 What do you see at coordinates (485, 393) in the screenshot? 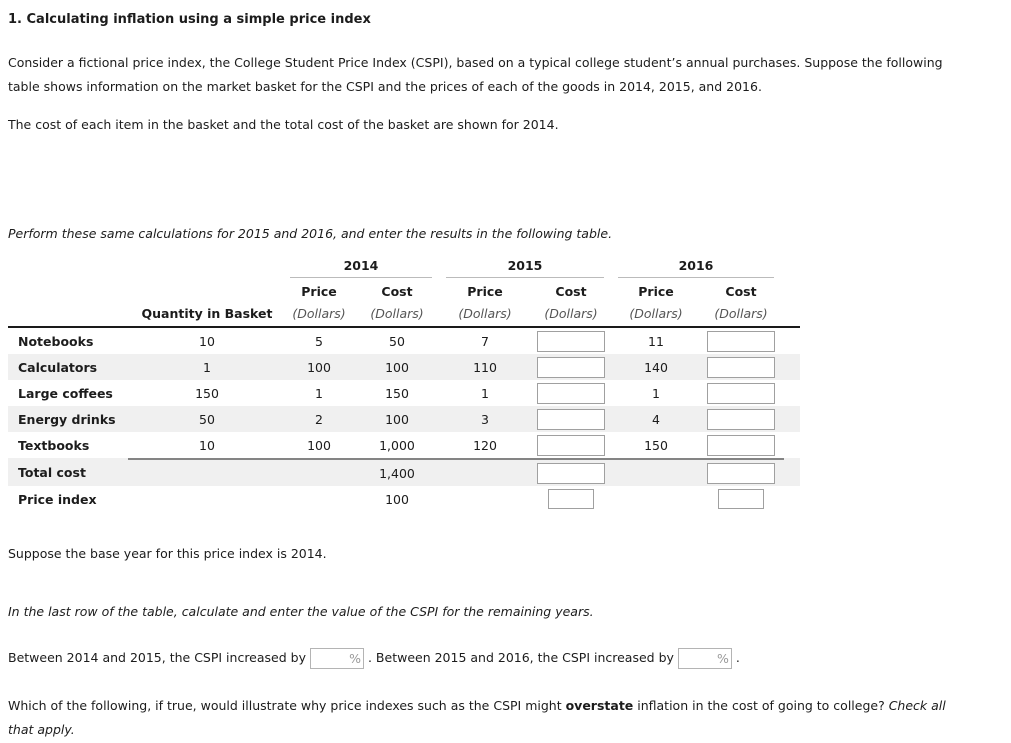
I see `price-2015-value: 1` at bounding box center [485, 393].